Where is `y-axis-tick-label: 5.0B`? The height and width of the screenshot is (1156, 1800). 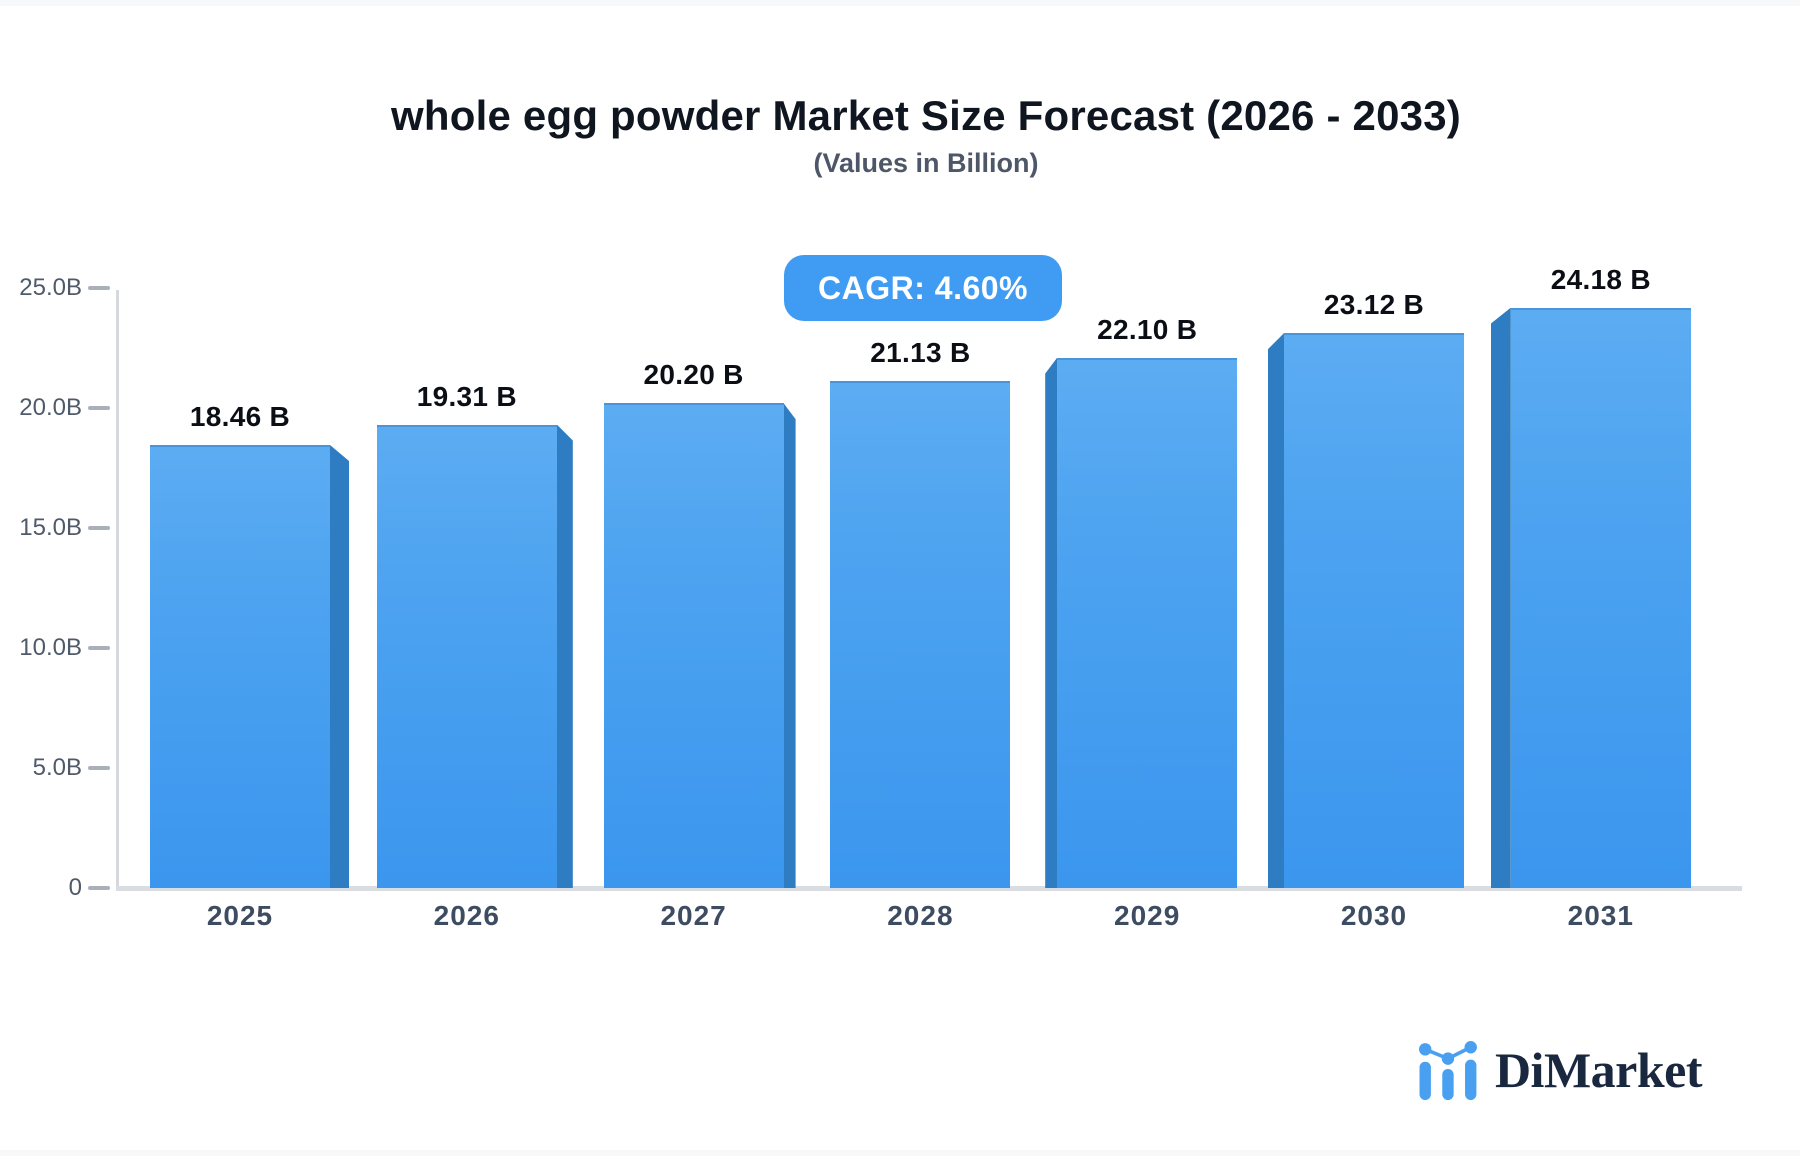 y-axis-tick-label: 5.0B is located at coordinates (57, 767).